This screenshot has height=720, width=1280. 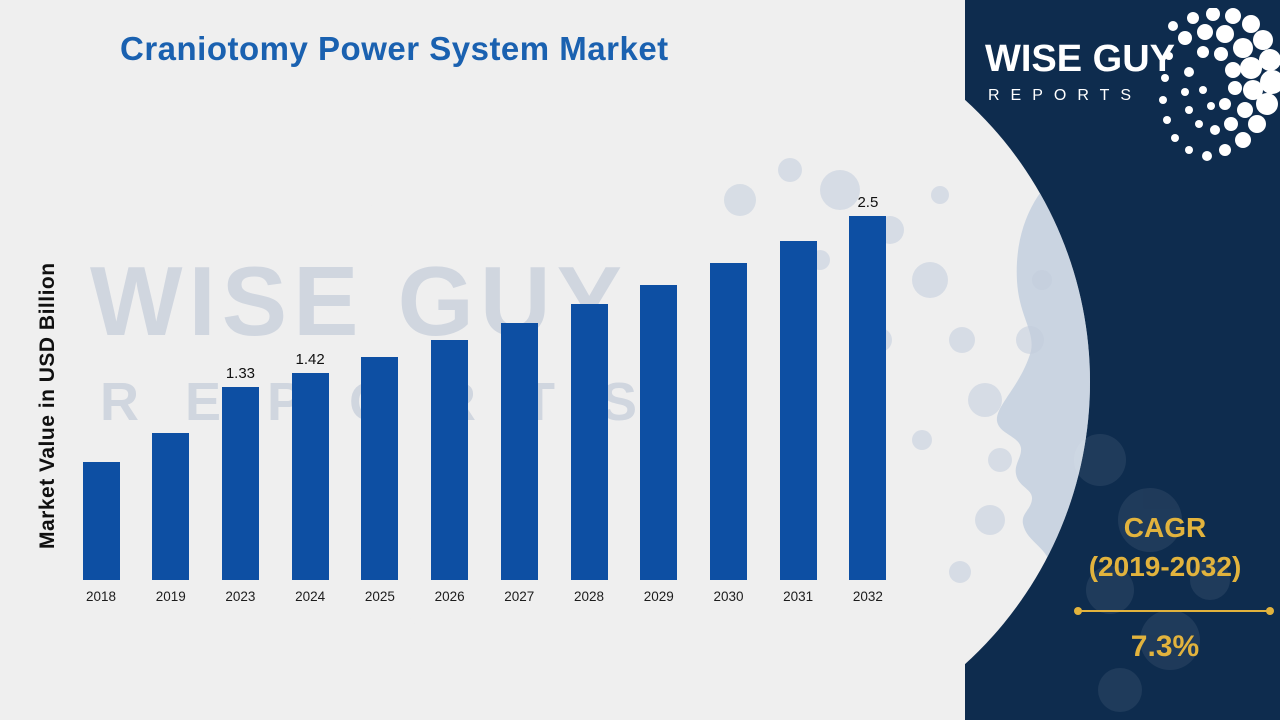 I want to click on bar-group-2026: 2026, so click(x=450, y=392).